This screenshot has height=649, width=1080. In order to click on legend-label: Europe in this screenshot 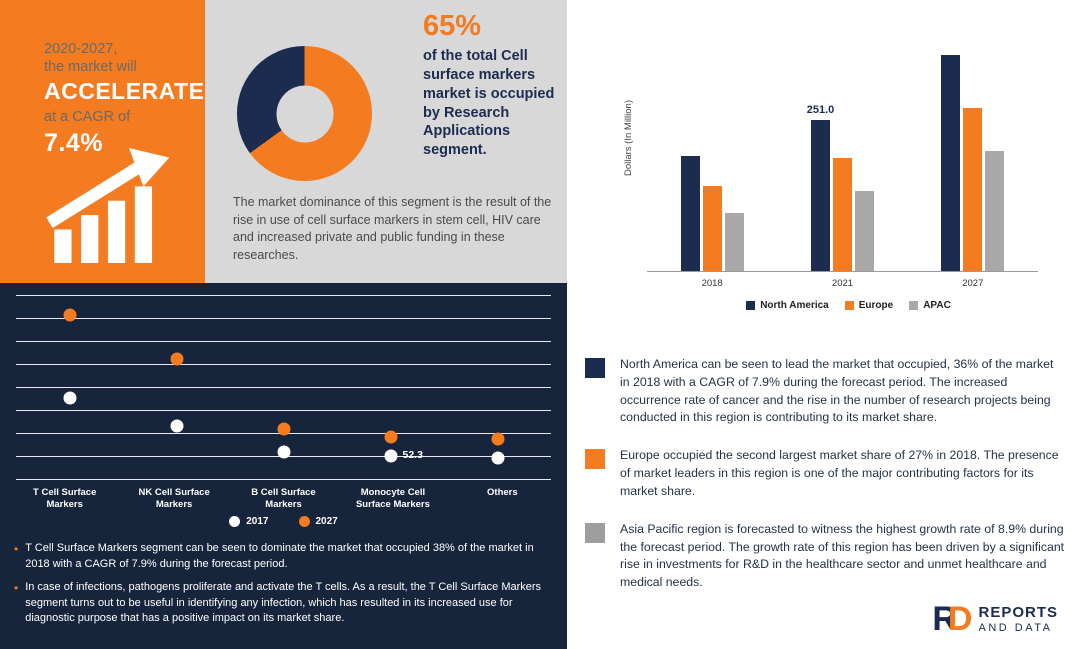, I will do `click(876, 305)`.